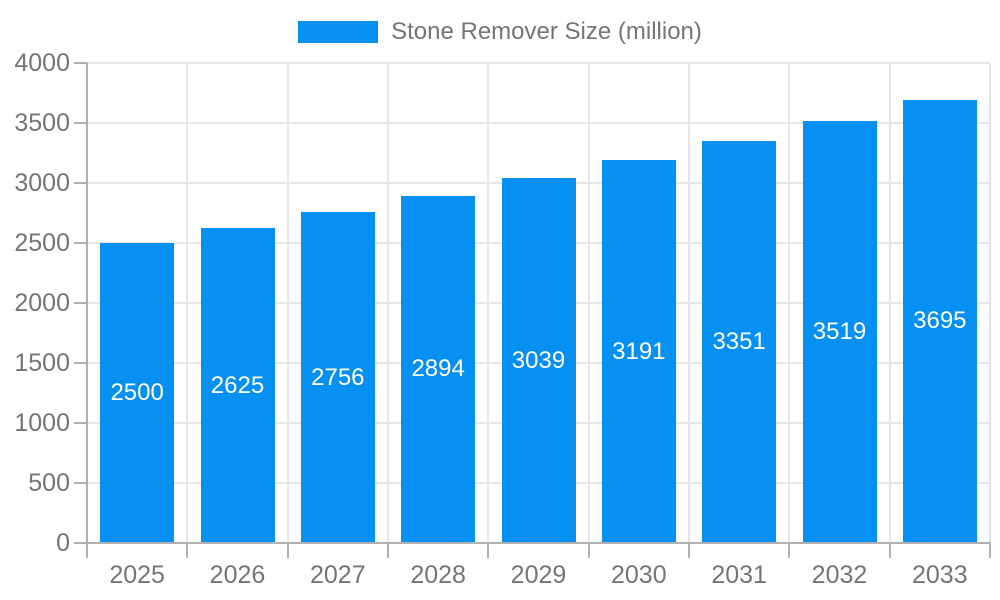 The image size is (1000, 600). What do you see at coordinates (87, 310) in the screenshot?
I see `y-axis-line` at bounding box center [87, 310].